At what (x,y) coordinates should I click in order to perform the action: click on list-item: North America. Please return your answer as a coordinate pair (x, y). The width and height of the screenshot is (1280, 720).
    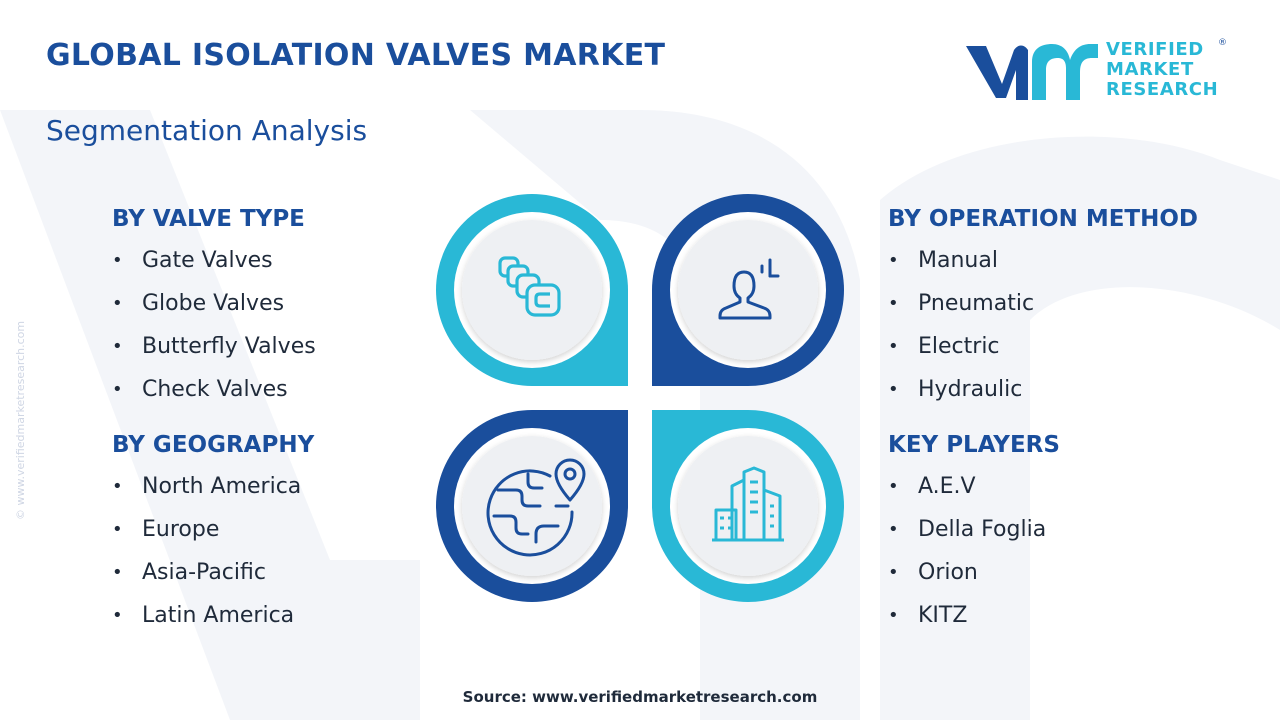
    Looking at the image, I should click on (213, 494).